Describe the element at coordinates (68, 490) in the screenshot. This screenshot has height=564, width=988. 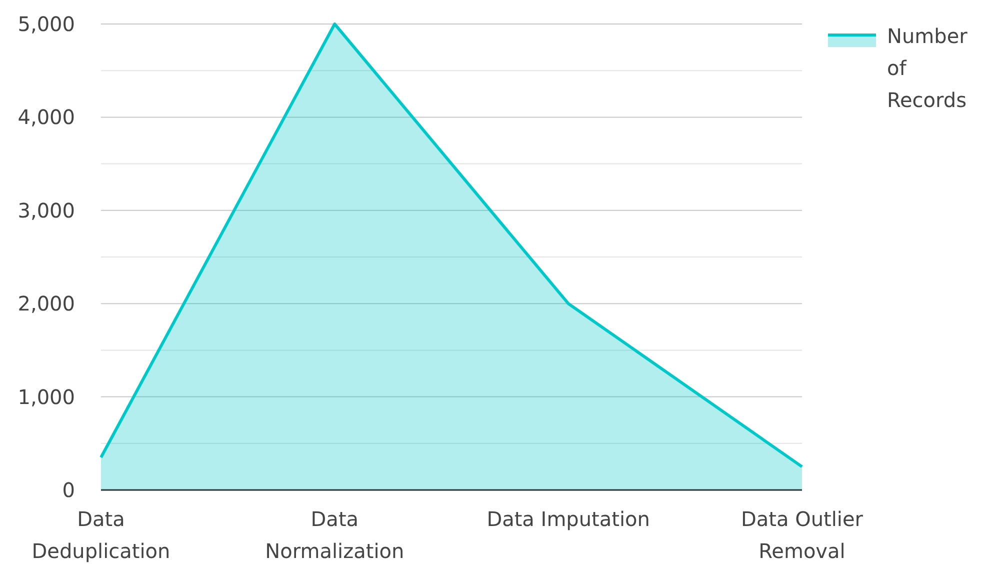
I see `y-tick-label: 0` at that location.